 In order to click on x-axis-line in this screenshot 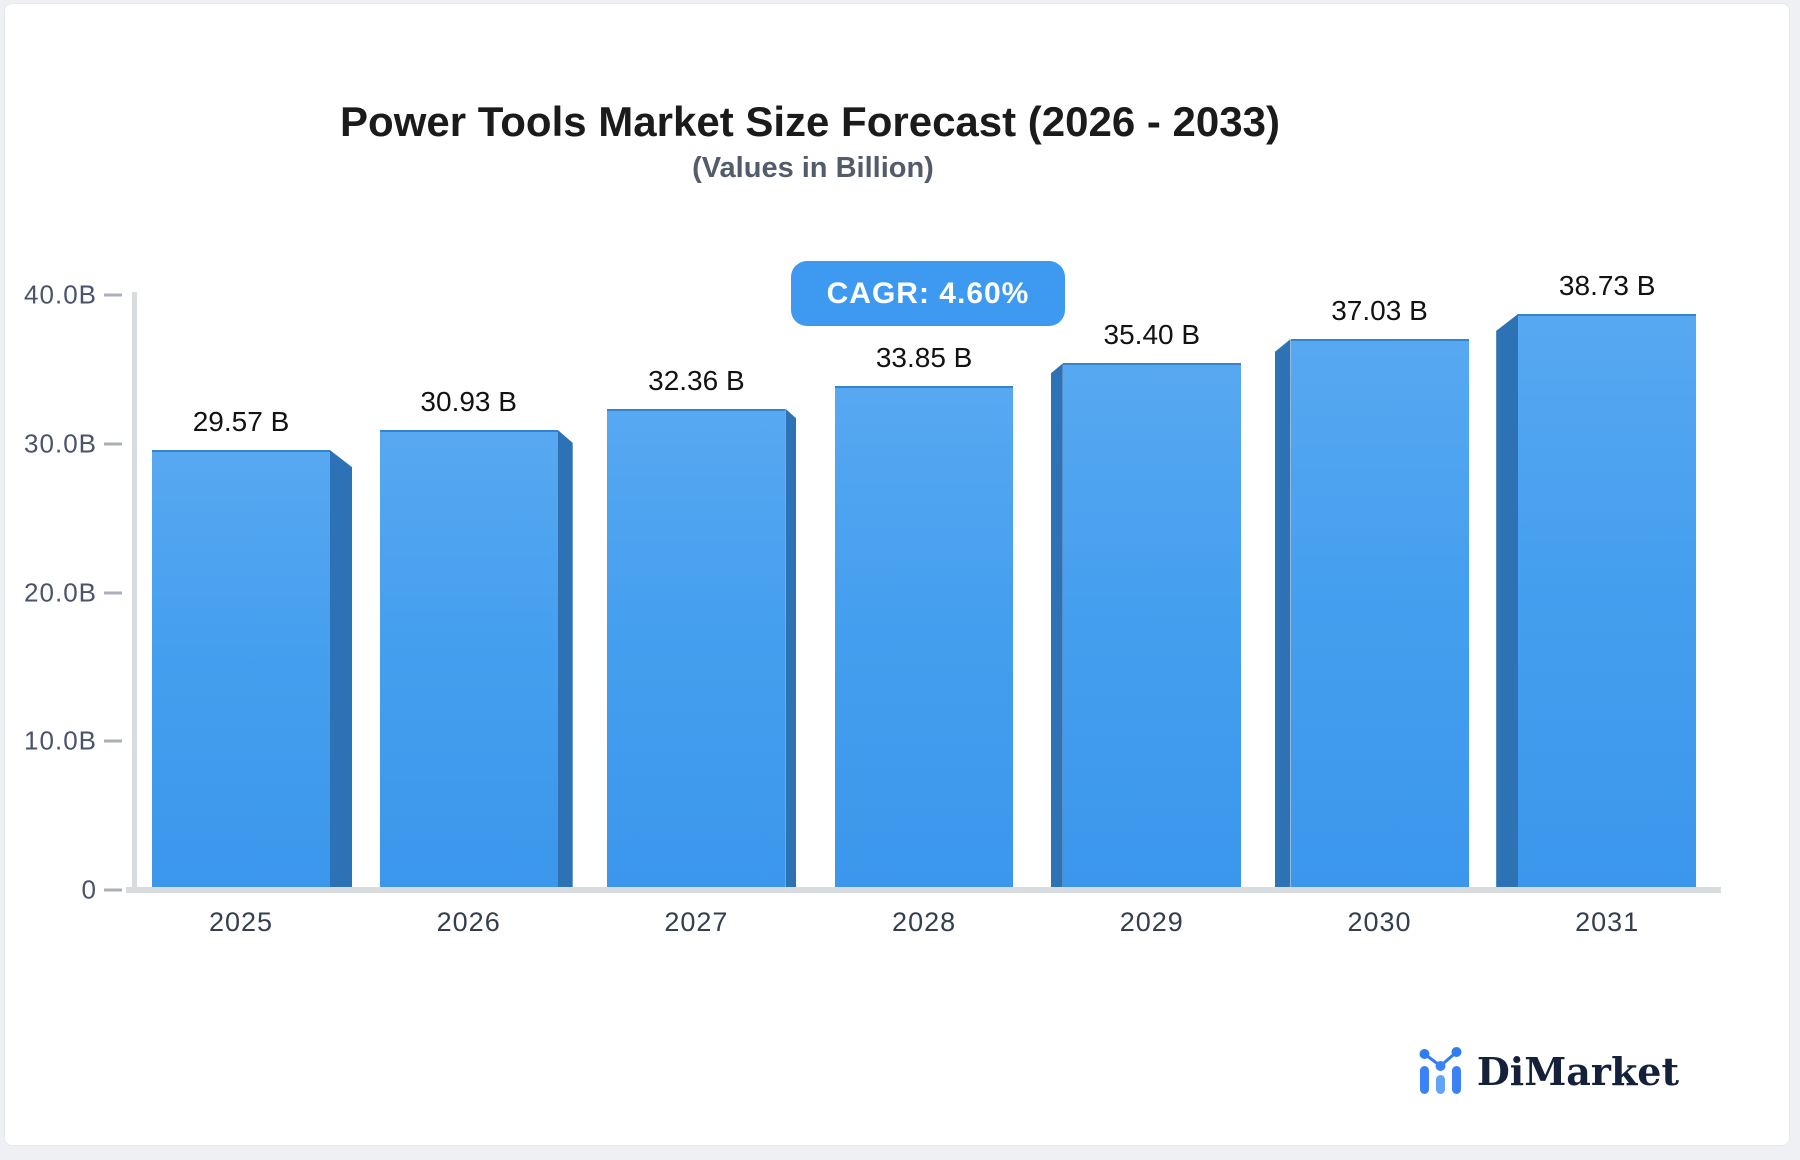, I will do `click(923, 890)`.